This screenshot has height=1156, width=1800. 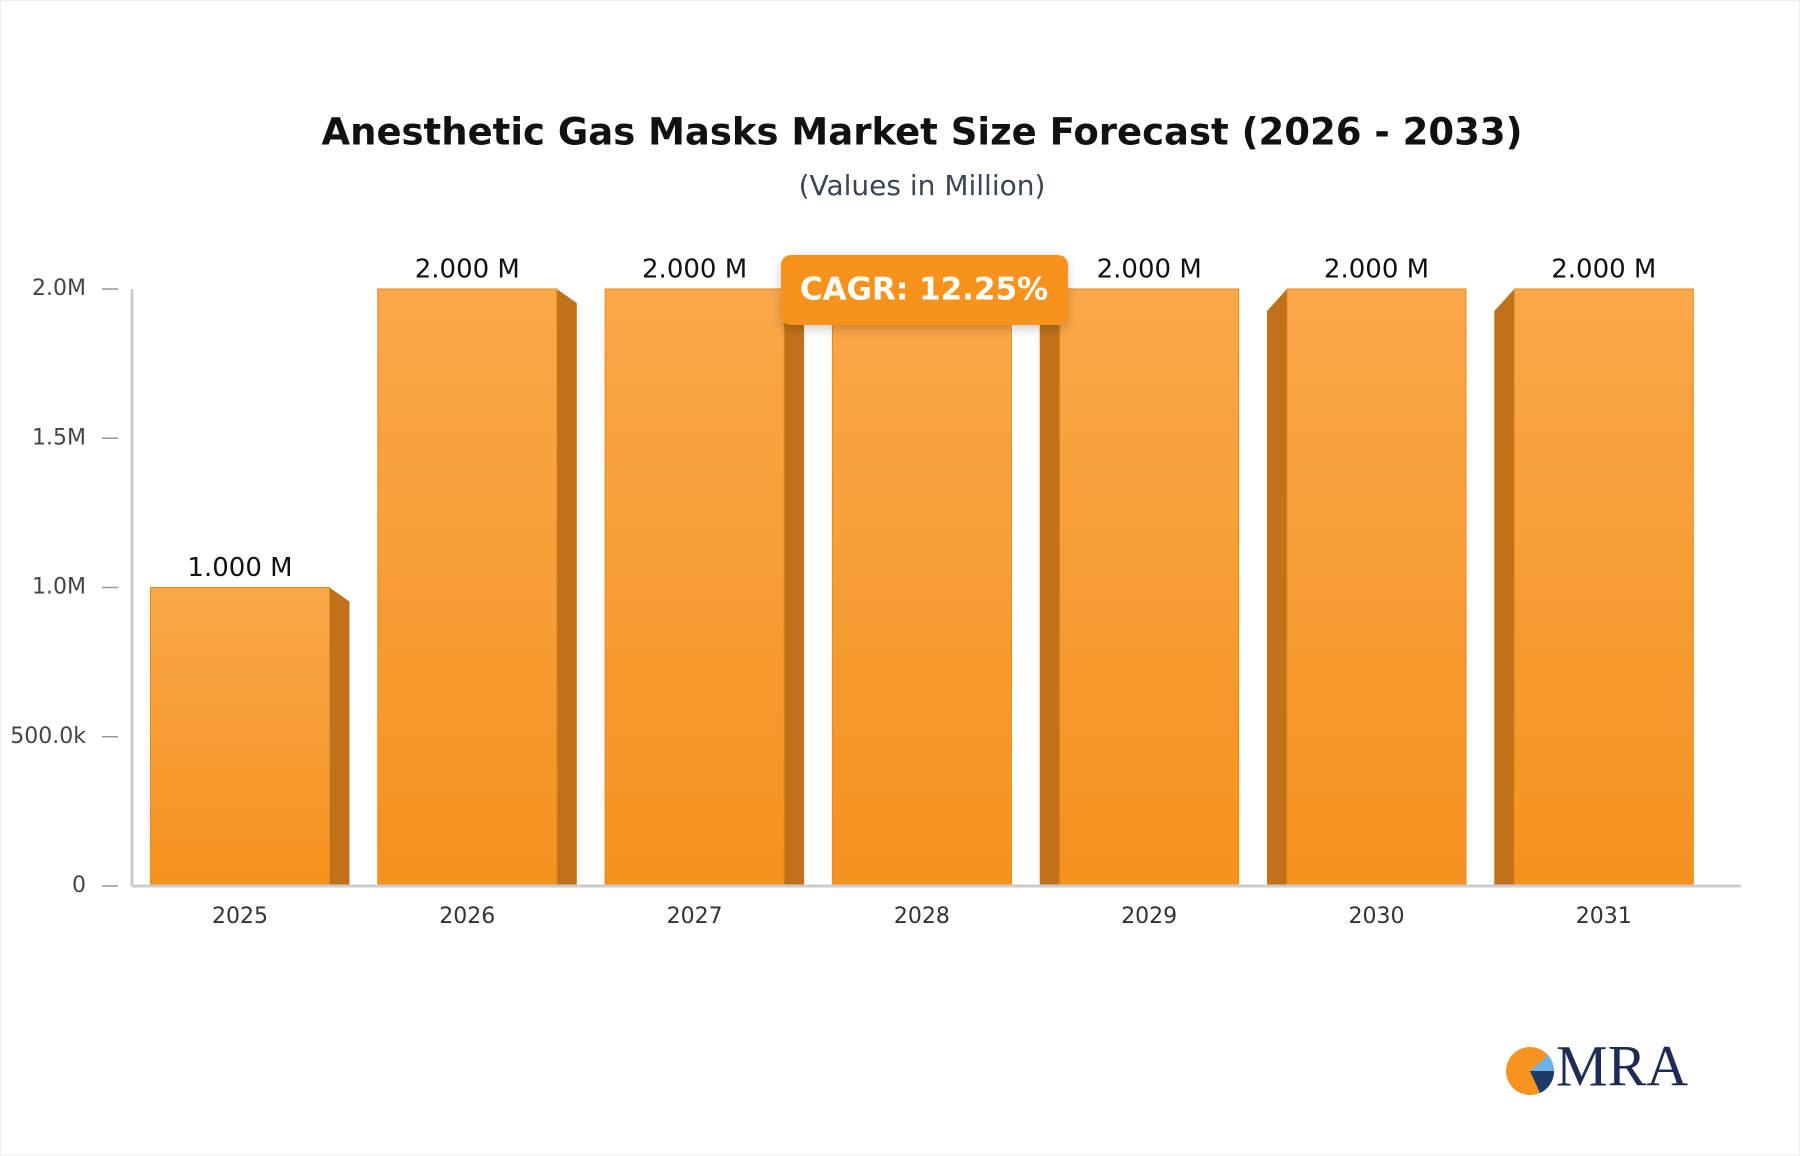 What do you see at coordinates (239, 568) in the screenshot?
I see `value-label: 1.000 M` at bounding box center [239, 568].